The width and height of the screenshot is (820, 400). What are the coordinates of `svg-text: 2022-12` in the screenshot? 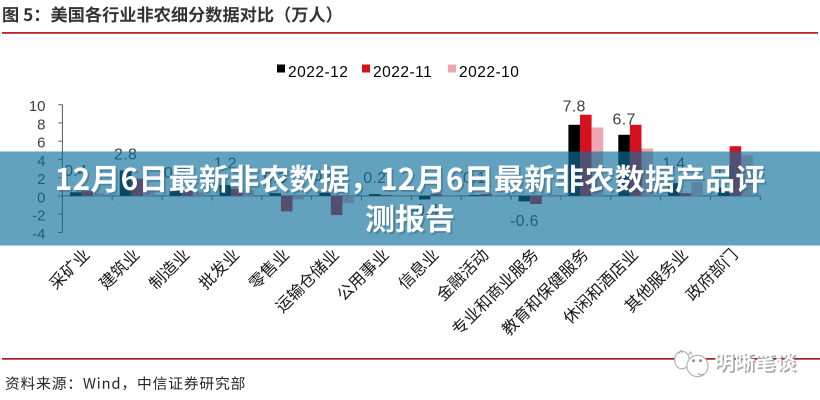 It's located at (318, 72).